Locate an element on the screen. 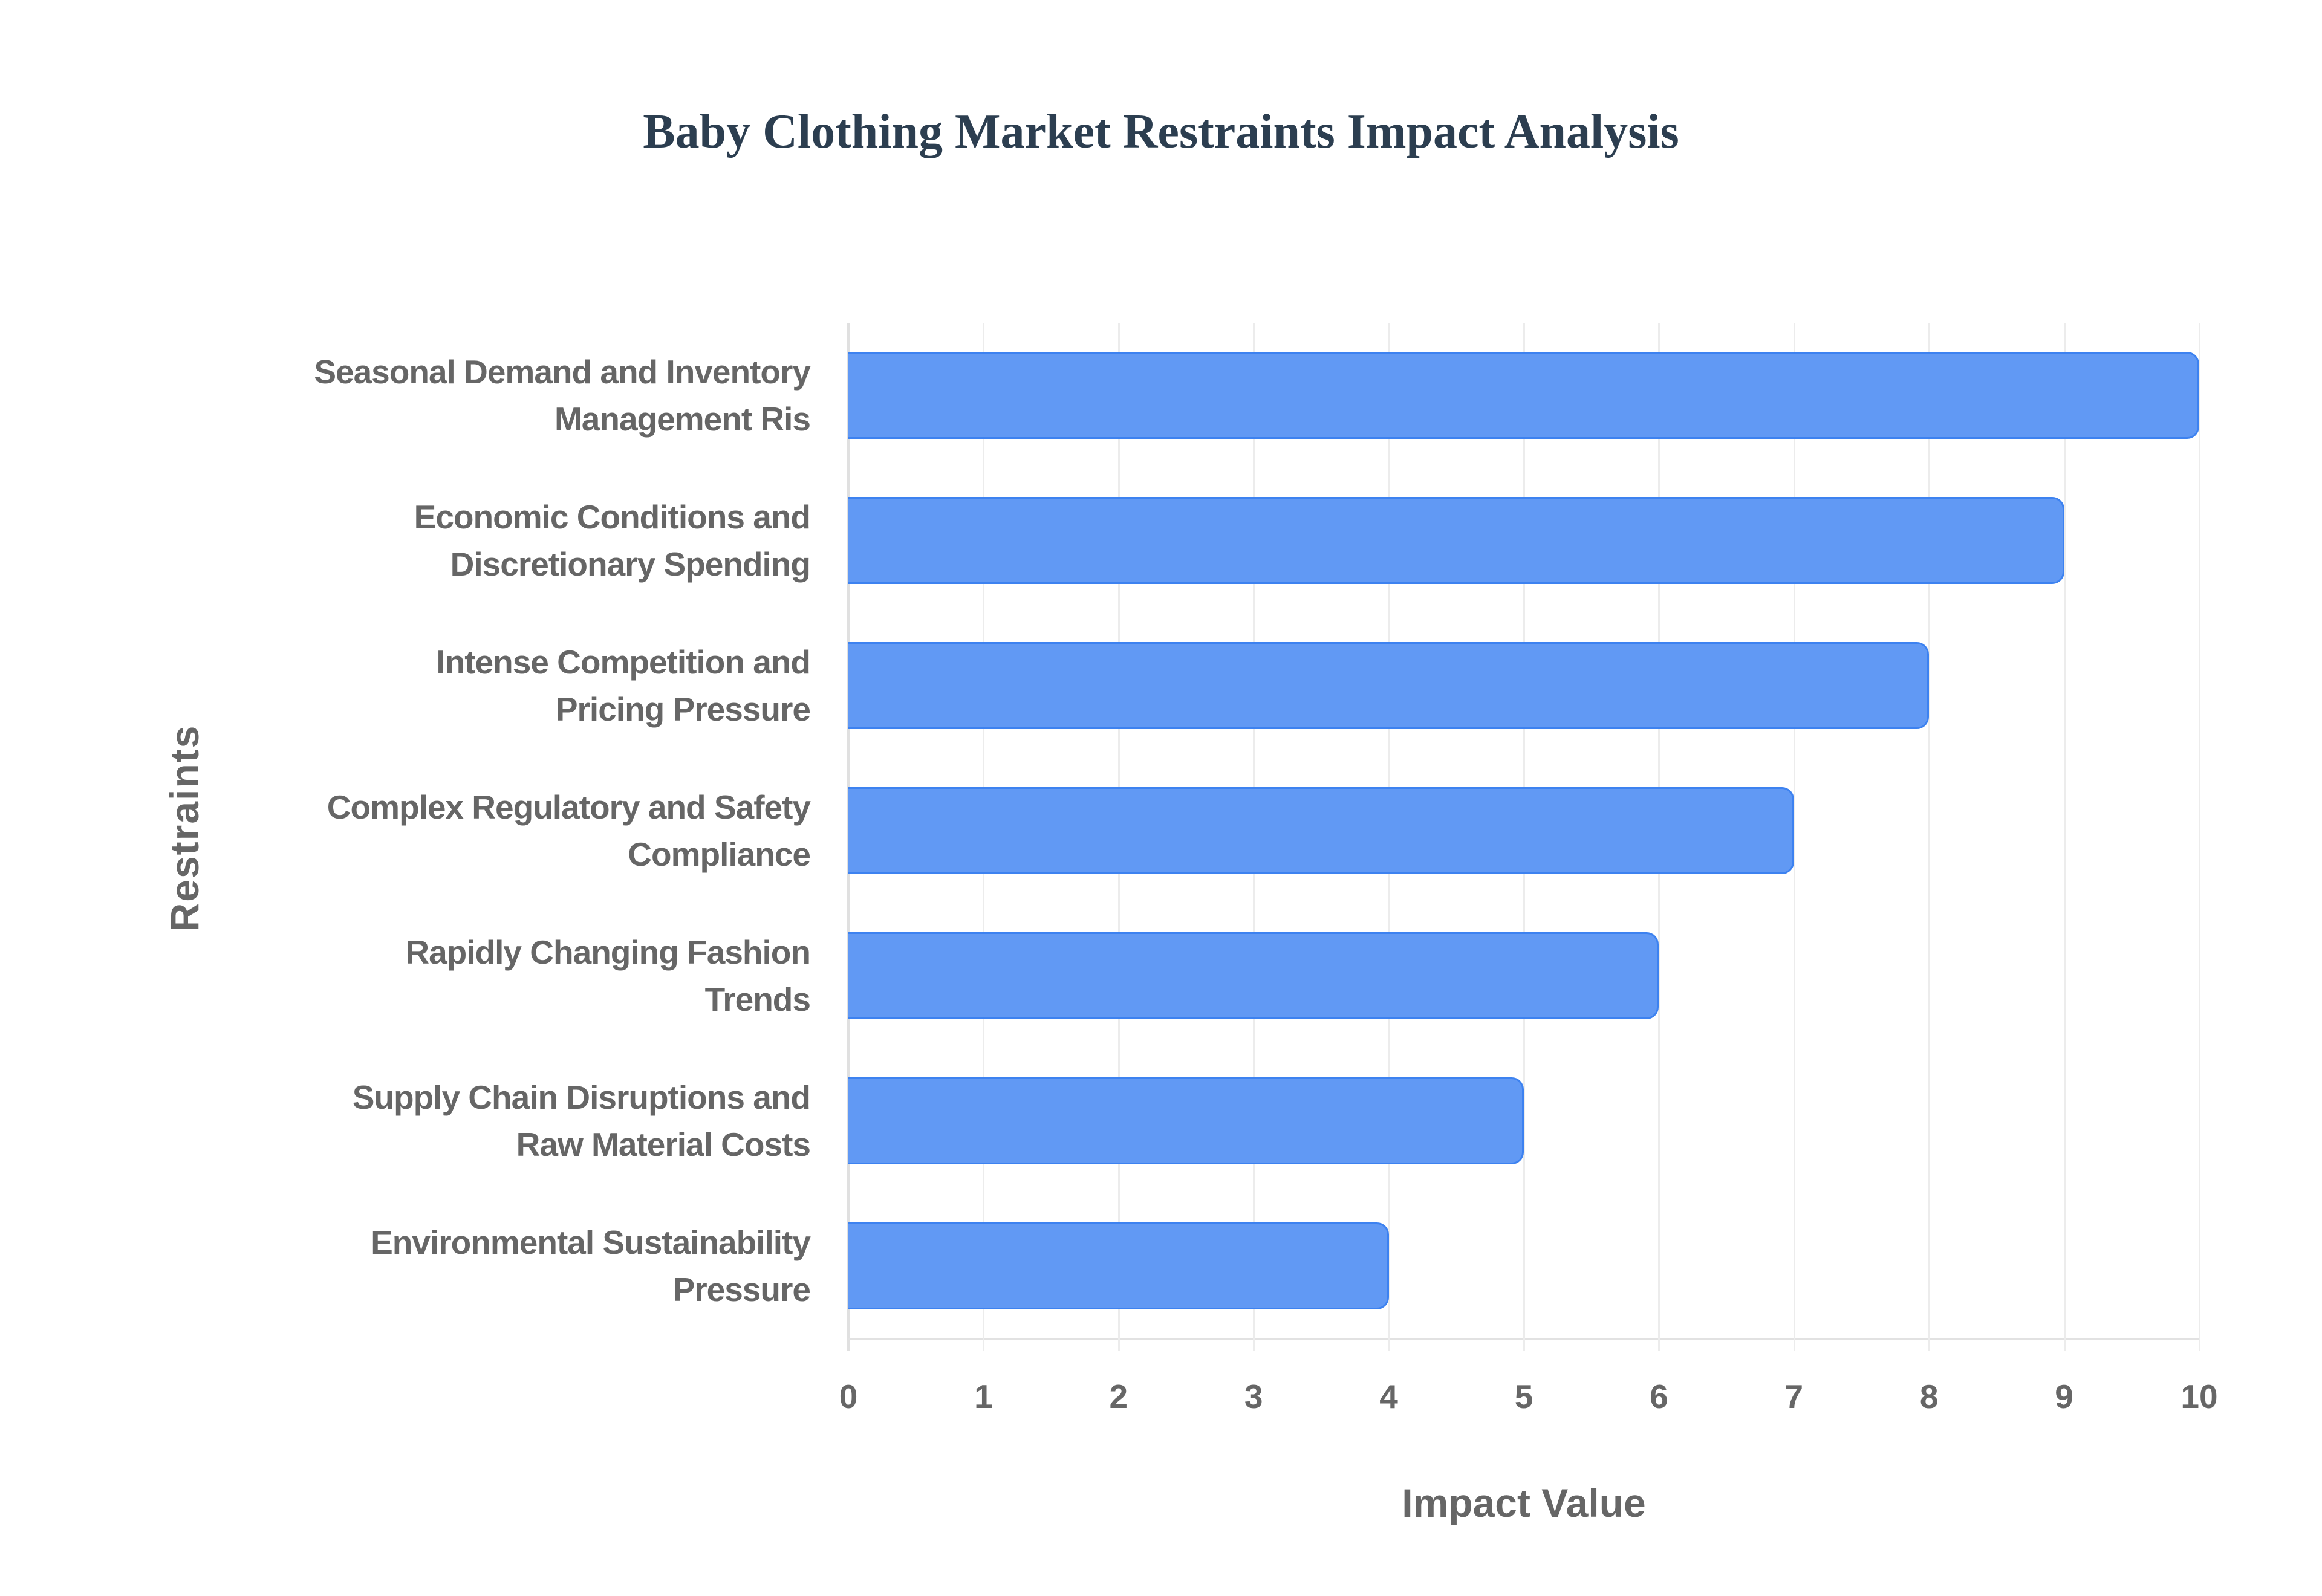  x-axis-title: Impact Value is located at coordinates (1524, 1503).